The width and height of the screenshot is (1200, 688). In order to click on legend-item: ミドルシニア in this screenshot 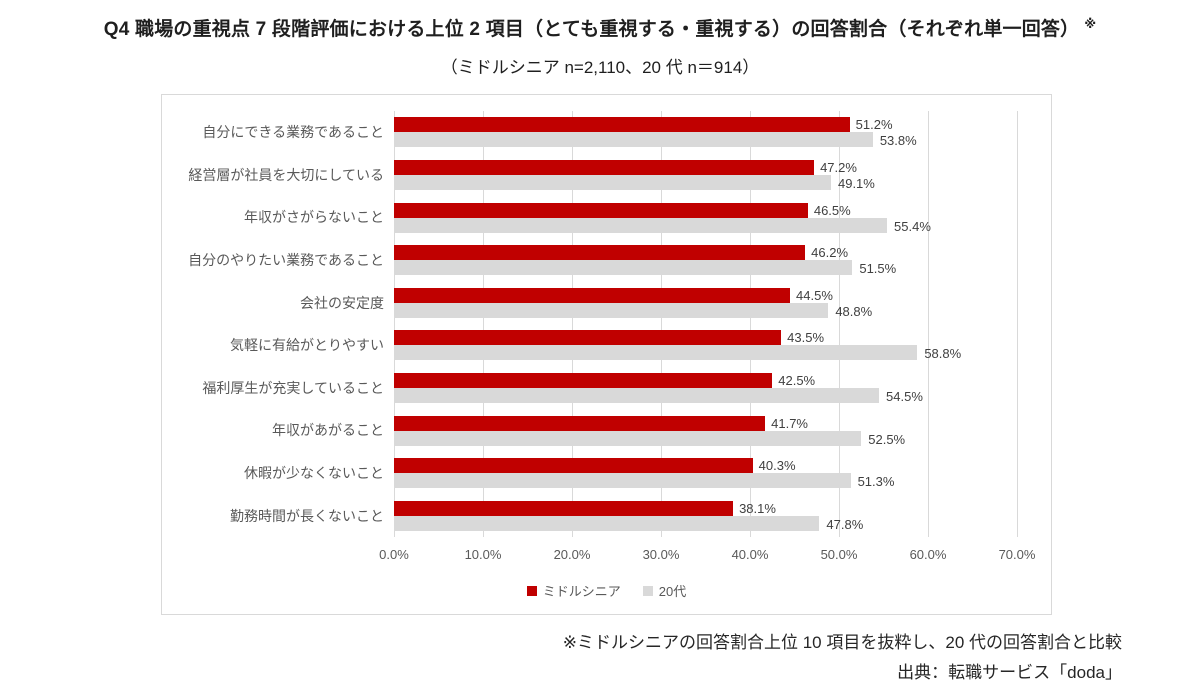, I will do `click(573, 590)`.